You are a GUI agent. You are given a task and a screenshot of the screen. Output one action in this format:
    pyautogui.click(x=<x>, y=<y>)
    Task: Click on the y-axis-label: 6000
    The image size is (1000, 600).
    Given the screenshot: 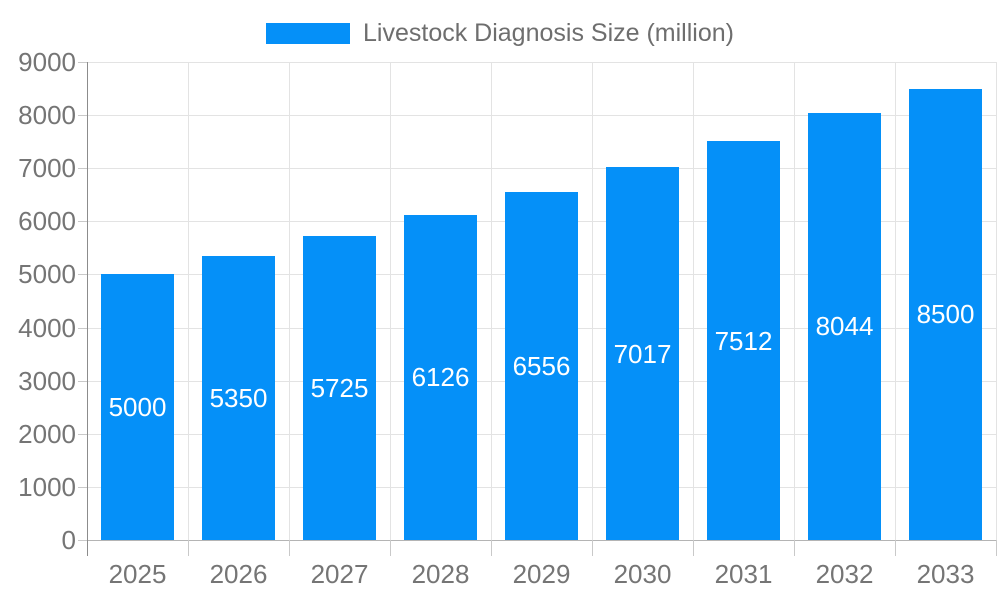 What is the action you would take?
    pyautogui.click(x=47, y=221)
    